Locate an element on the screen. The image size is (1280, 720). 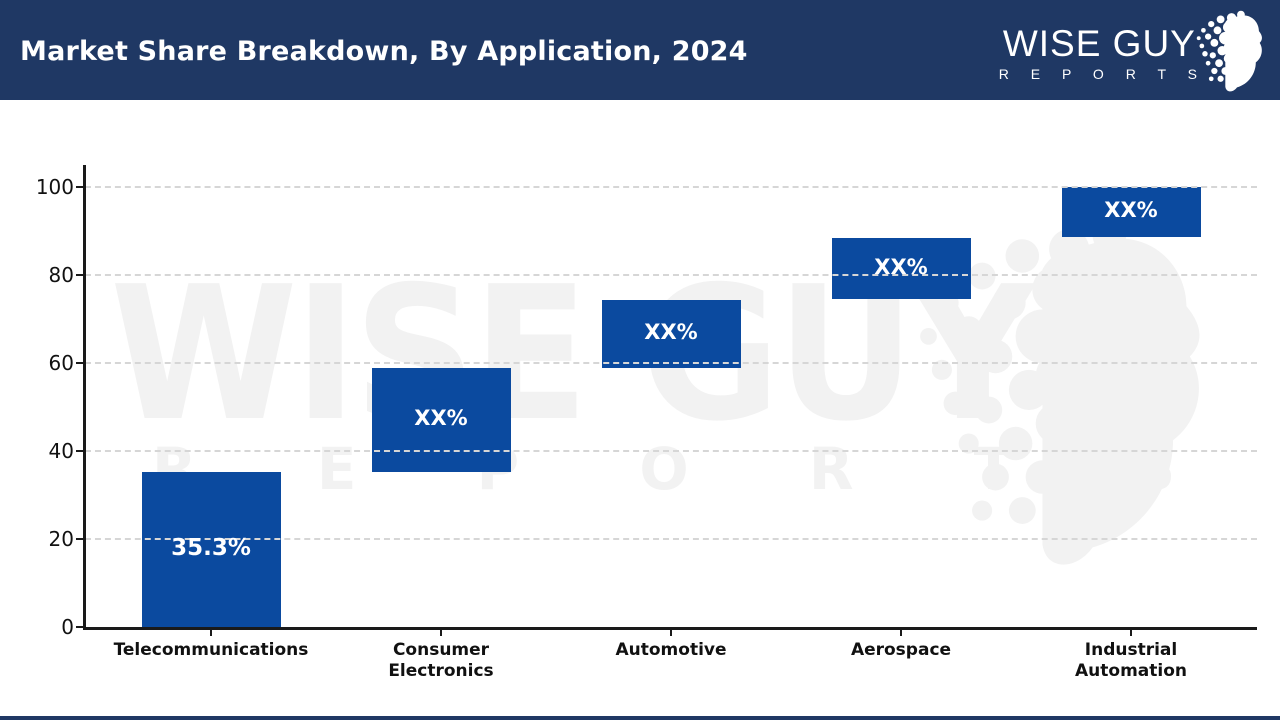
y-tick-label: 80 is located at coordinates (61, 275).